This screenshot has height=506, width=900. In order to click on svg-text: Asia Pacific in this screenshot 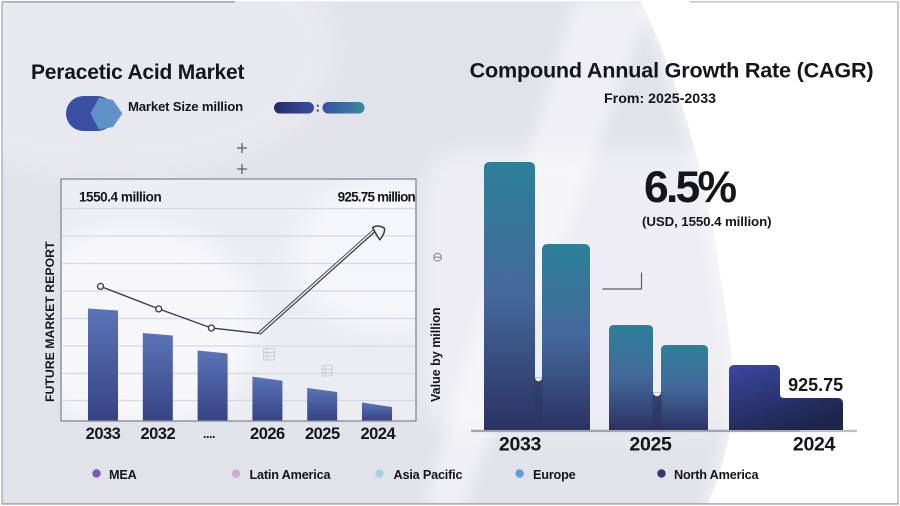, I will do `click(428, 475)`.